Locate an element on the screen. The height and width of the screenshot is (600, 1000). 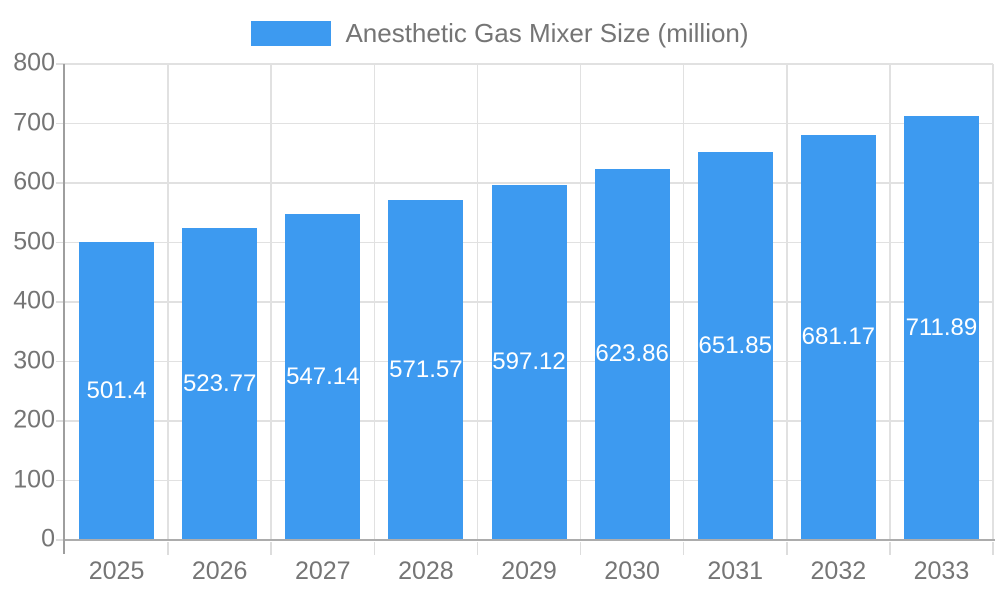
legend-swatch is located at coordinates (291, 33).